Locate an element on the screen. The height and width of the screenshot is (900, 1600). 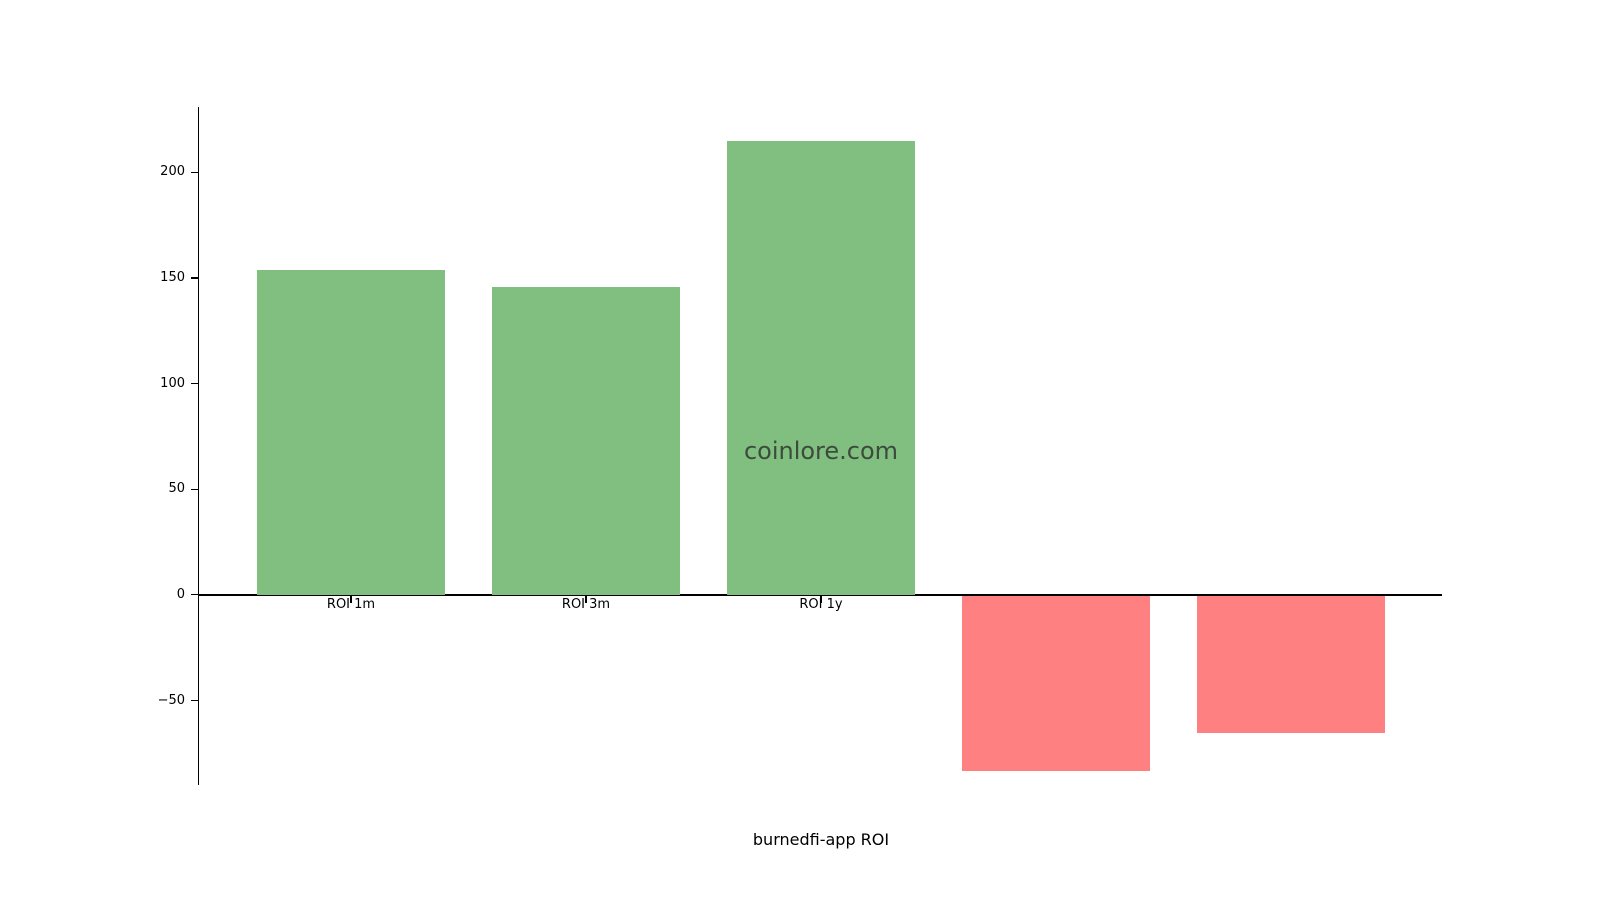
bar-roi-1m is located at coordinates (351, 432).